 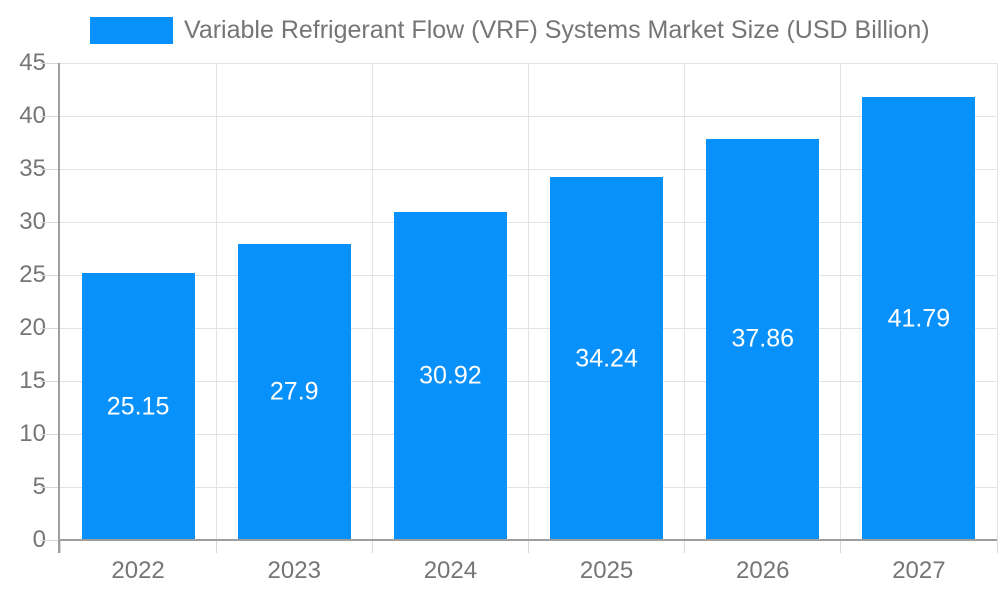 I want to click on bar-2024: 30.92, so click(x=450, y=376).